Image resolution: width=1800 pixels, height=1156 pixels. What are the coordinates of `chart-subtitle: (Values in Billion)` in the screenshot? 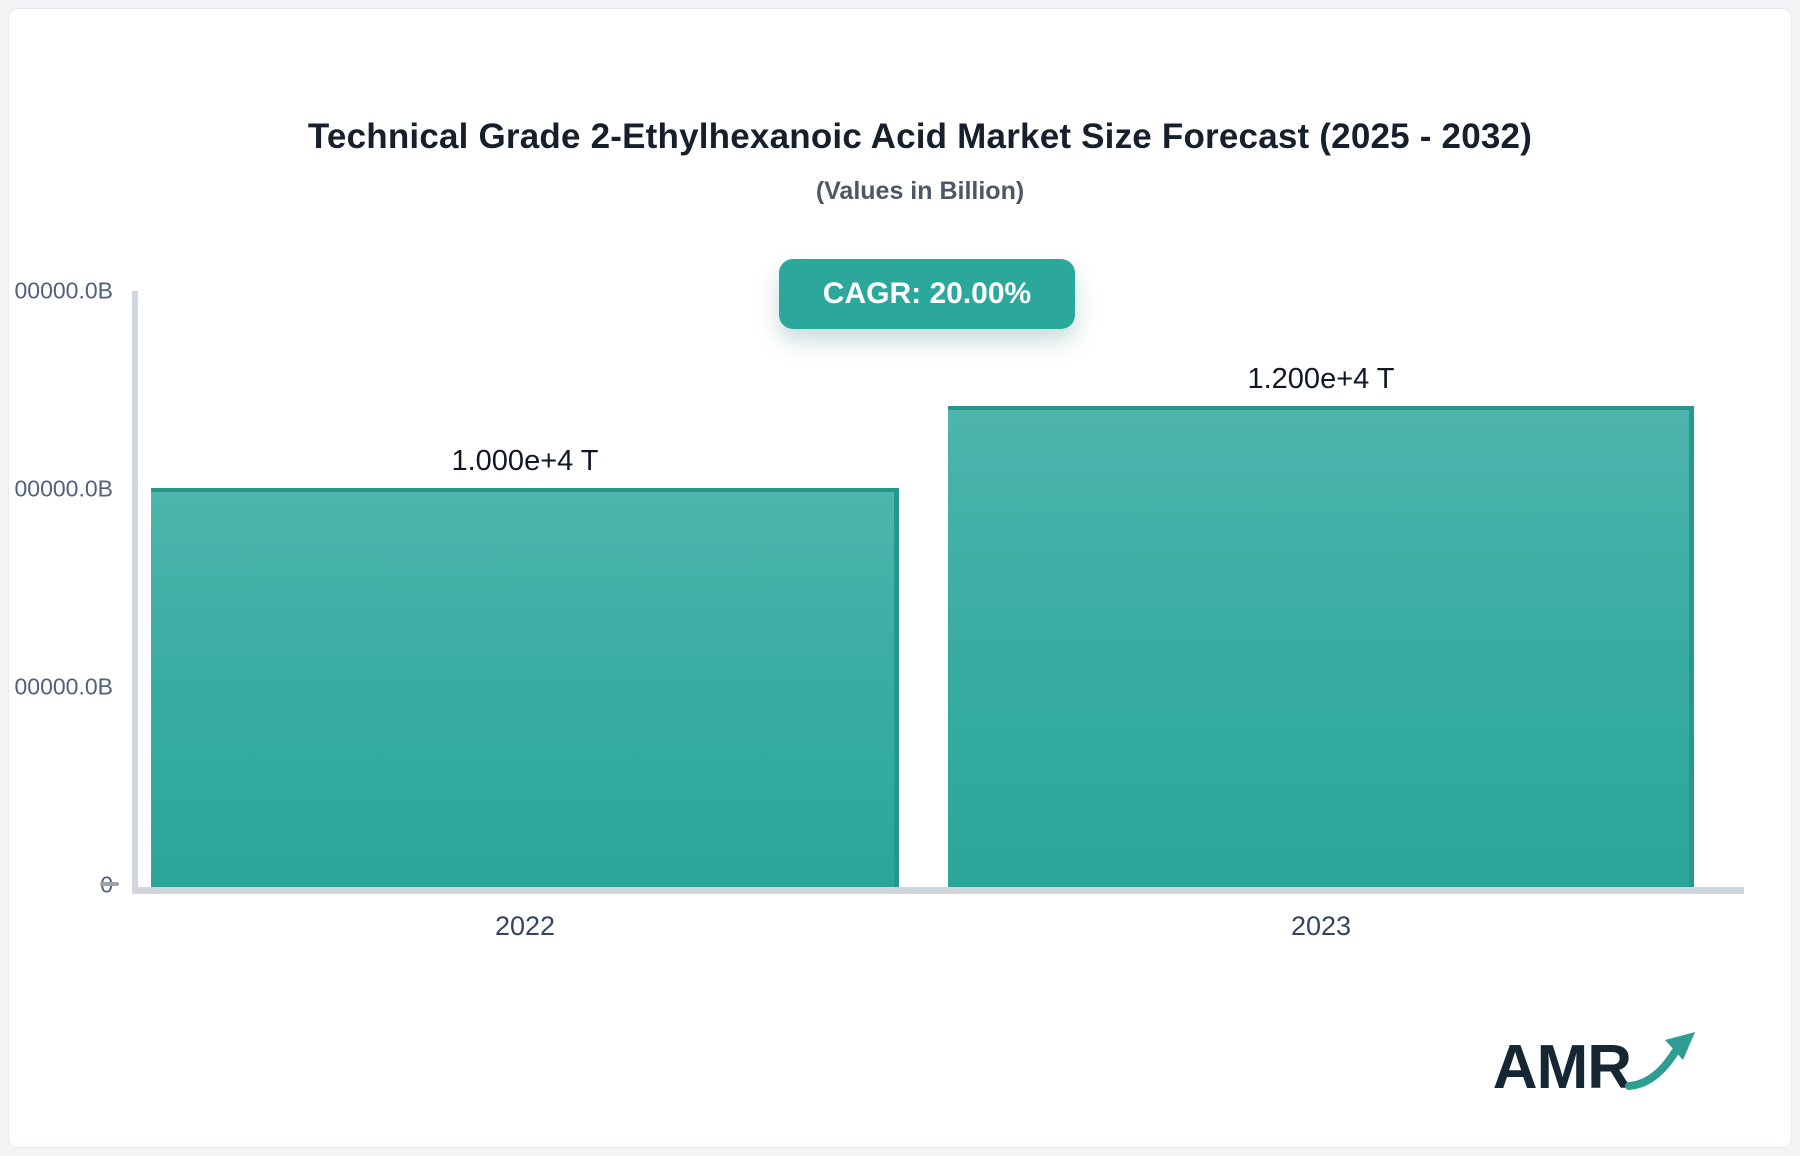 It's located at (920, 191).